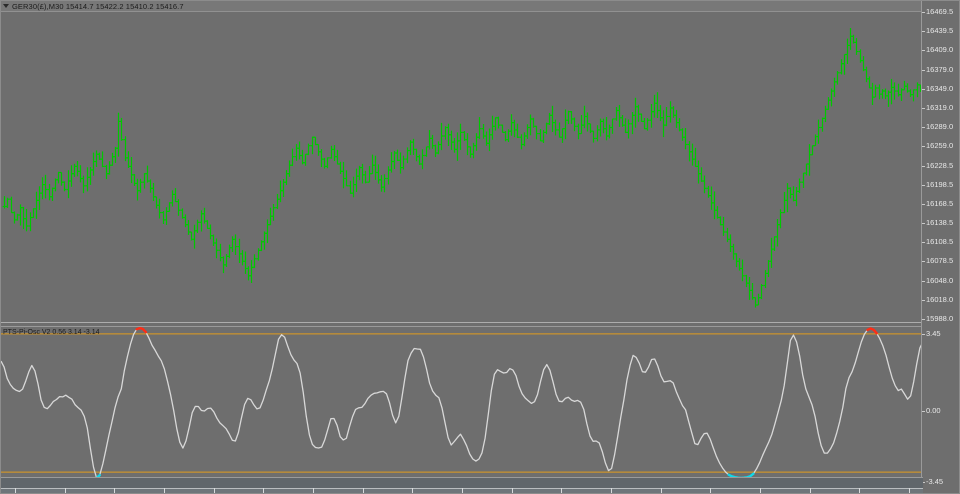  I want to click on price-scale-label: 16349.0, so click(940, 88).